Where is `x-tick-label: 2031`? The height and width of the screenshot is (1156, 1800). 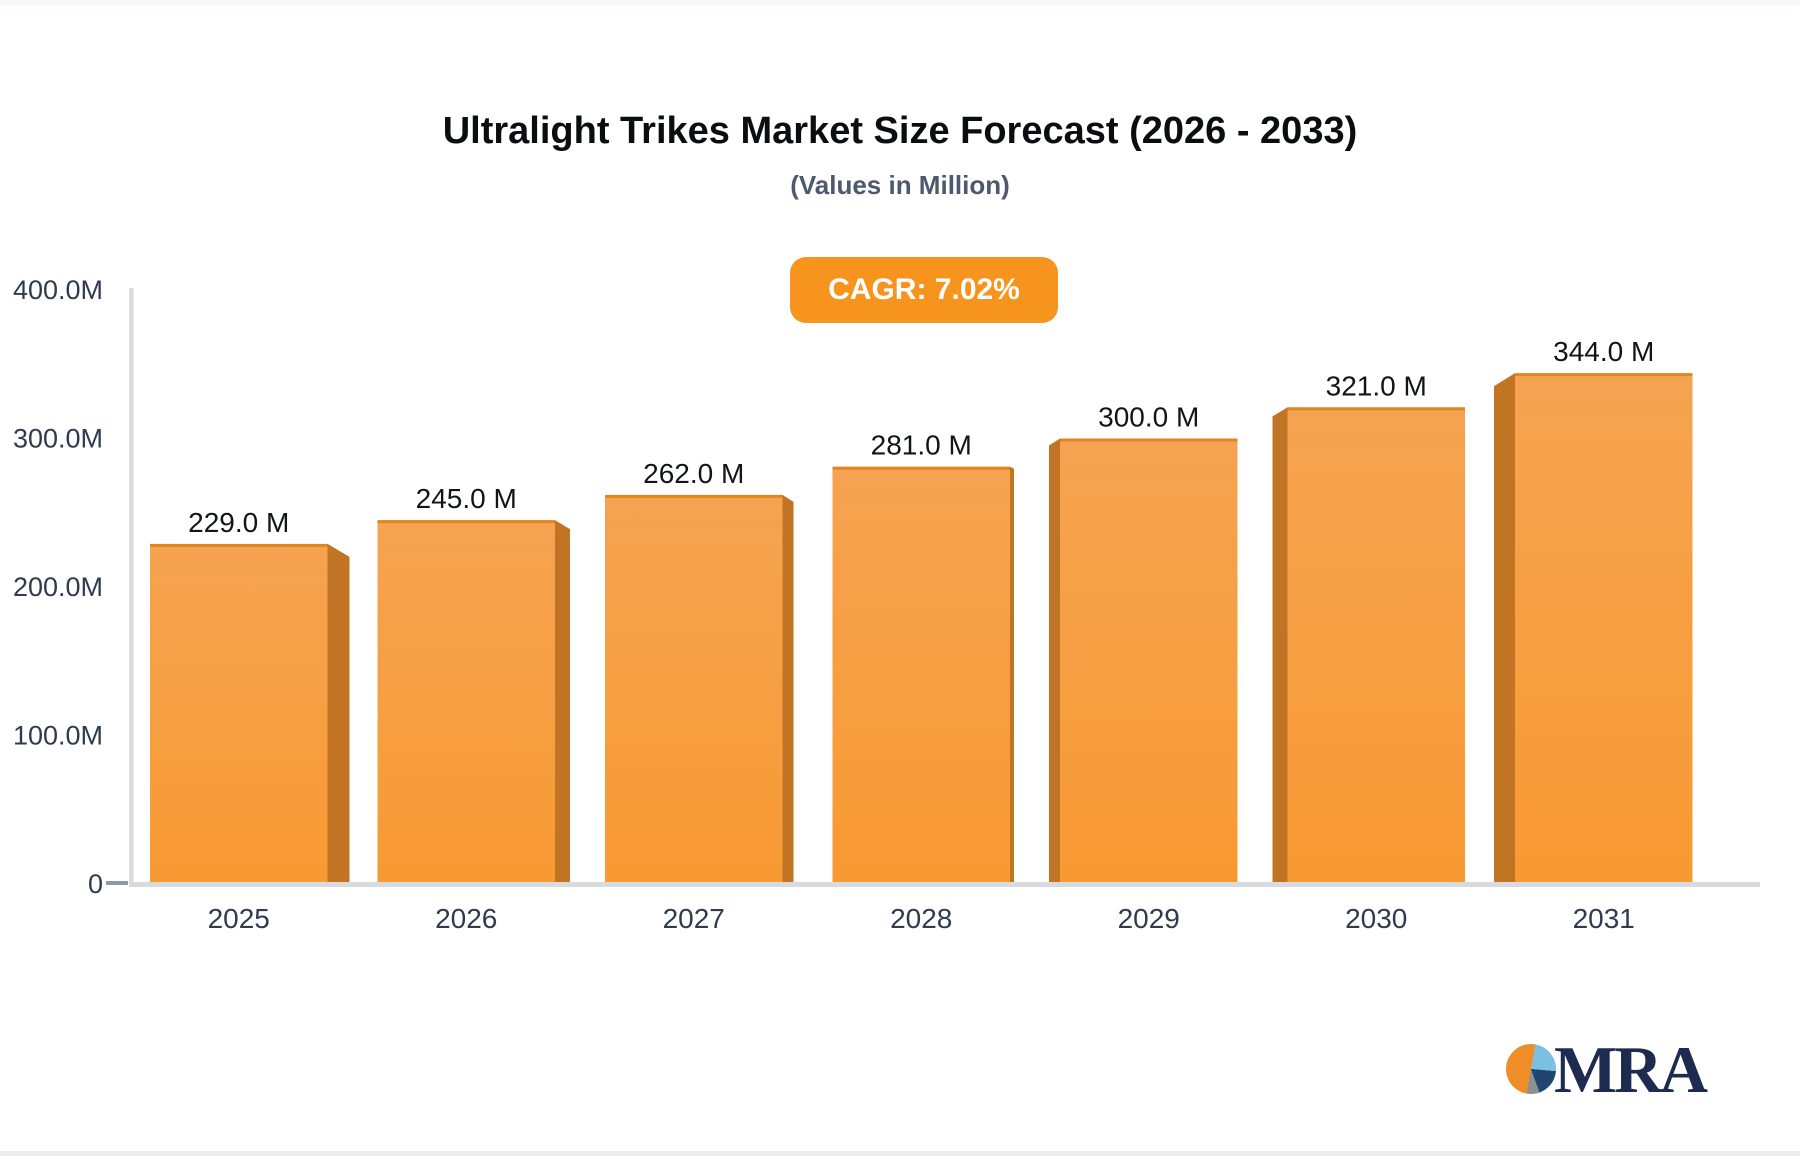 x-tick-label: 2031 is located at coordinates (1604, 918).